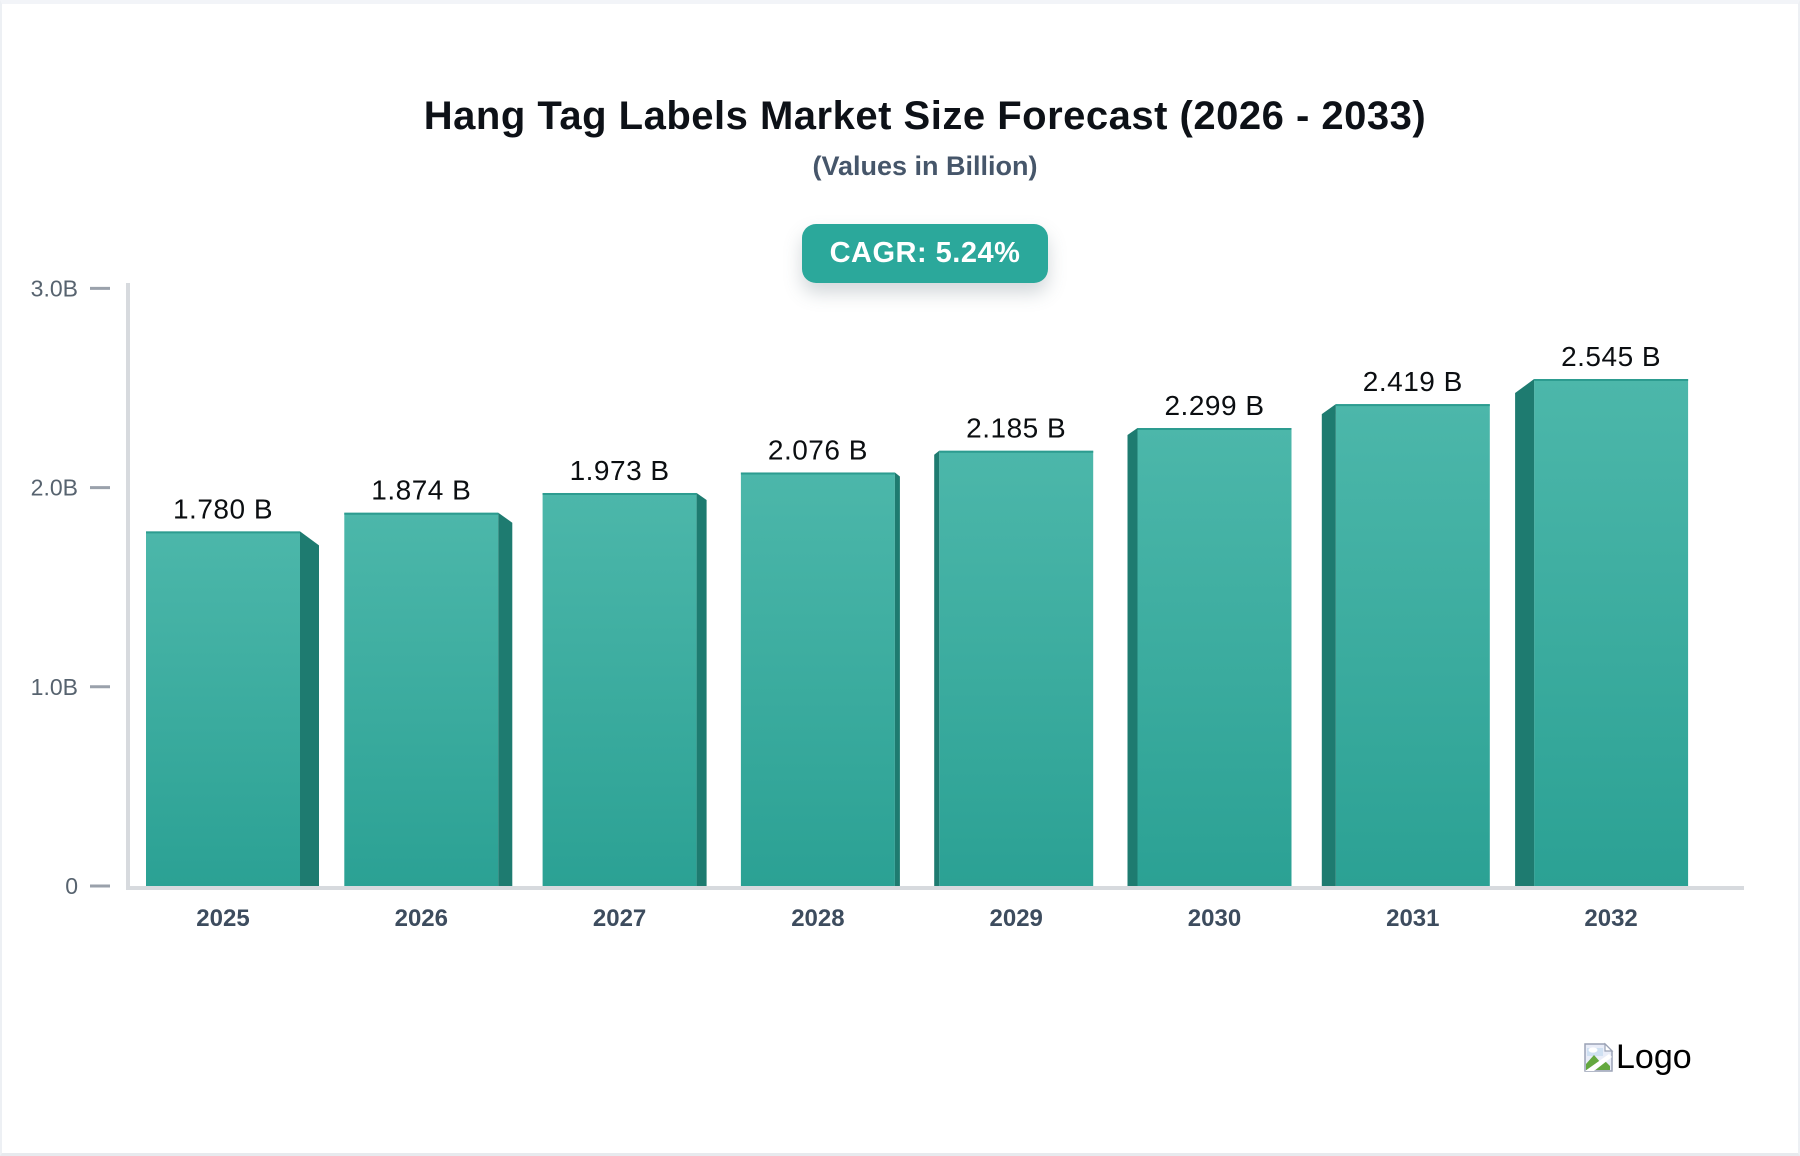 Image resolution: width=1800 pixels, height=1156 pixels. I want to click on bar-2028: 2.076 B 2028, so click(820, 683).